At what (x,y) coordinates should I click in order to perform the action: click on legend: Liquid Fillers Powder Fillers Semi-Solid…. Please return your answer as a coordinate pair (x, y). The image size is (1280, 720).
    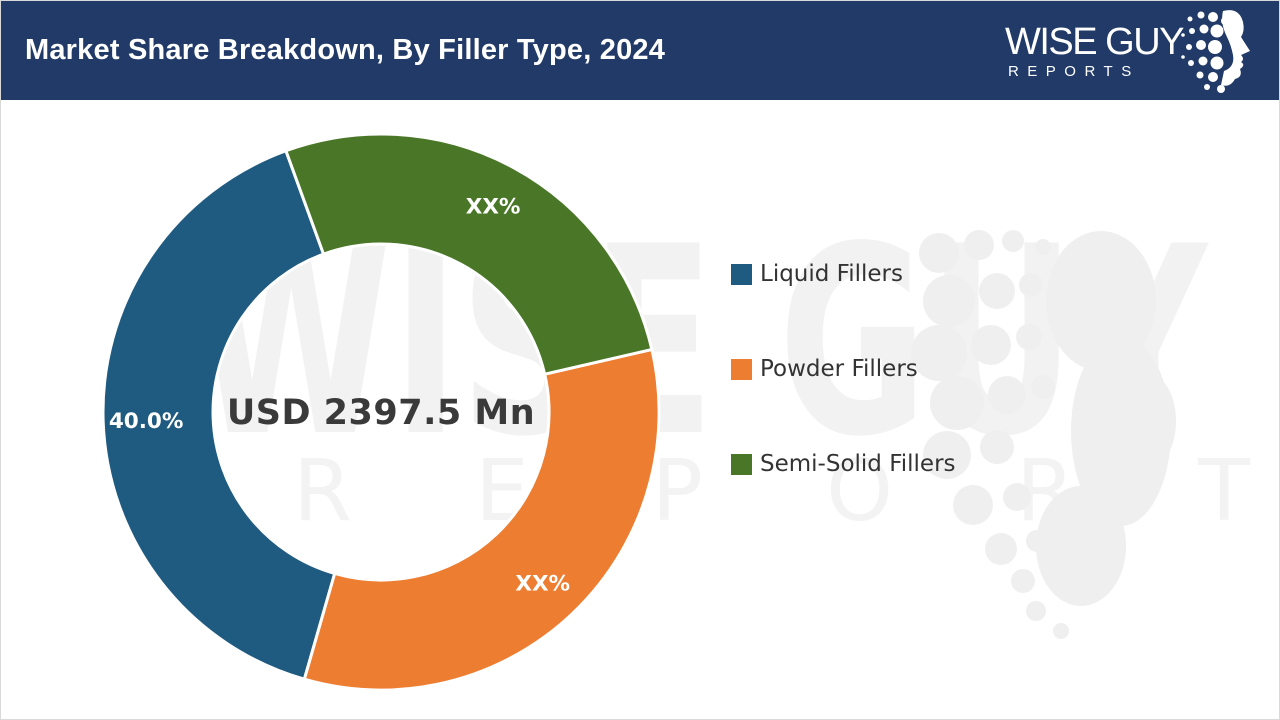
    Looking at the image, I should click on (843, 369).